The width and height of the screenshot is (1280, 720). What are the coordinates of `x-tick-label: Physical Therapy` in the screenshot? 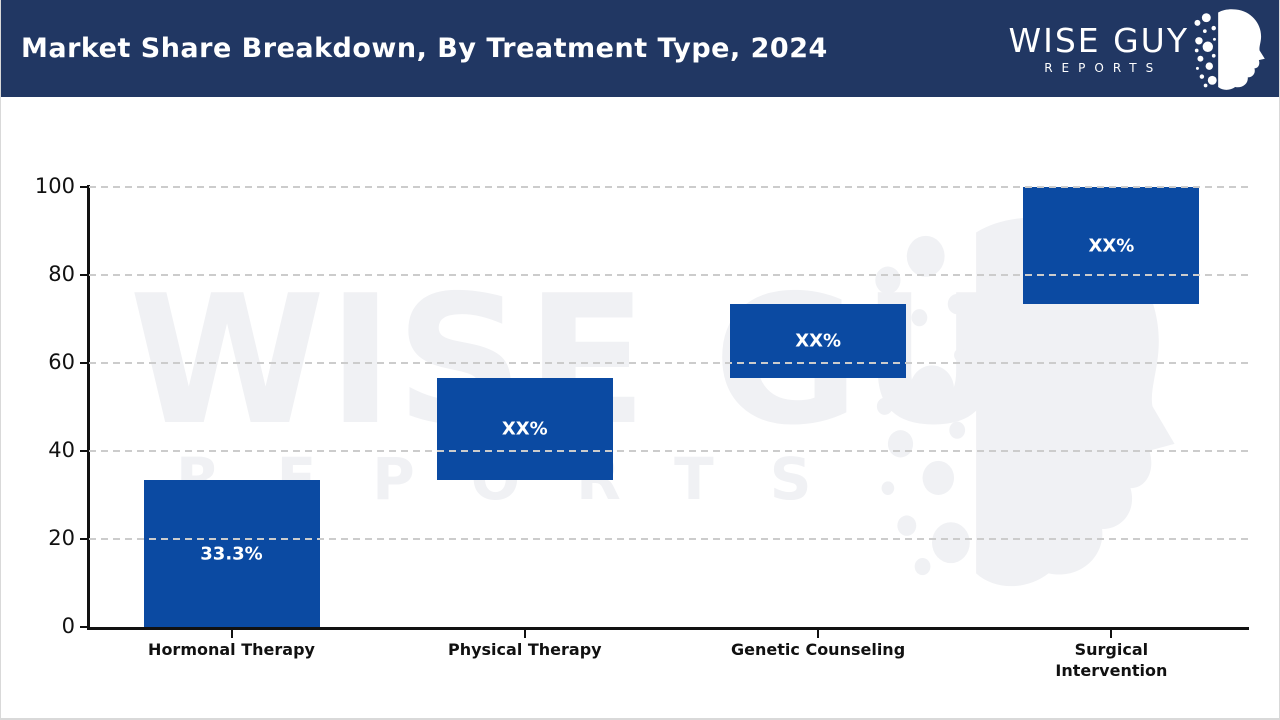 It's located at (524, 649).